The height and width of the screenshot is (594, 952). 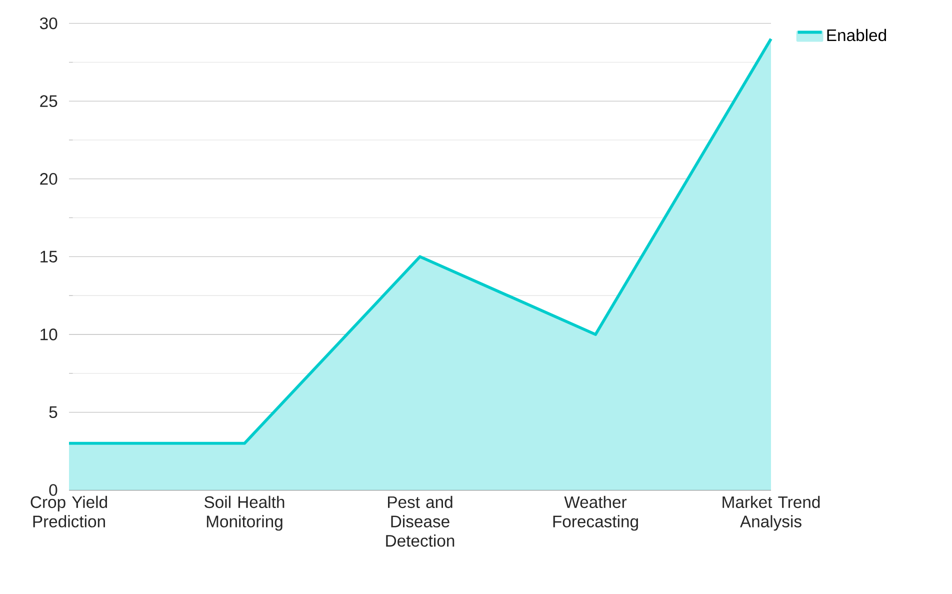 What do you see at coordinates (68, 512) in the screenshot?
I see `x-tick-label: Crop Yield Prediction` at bounding box center [68, 512].